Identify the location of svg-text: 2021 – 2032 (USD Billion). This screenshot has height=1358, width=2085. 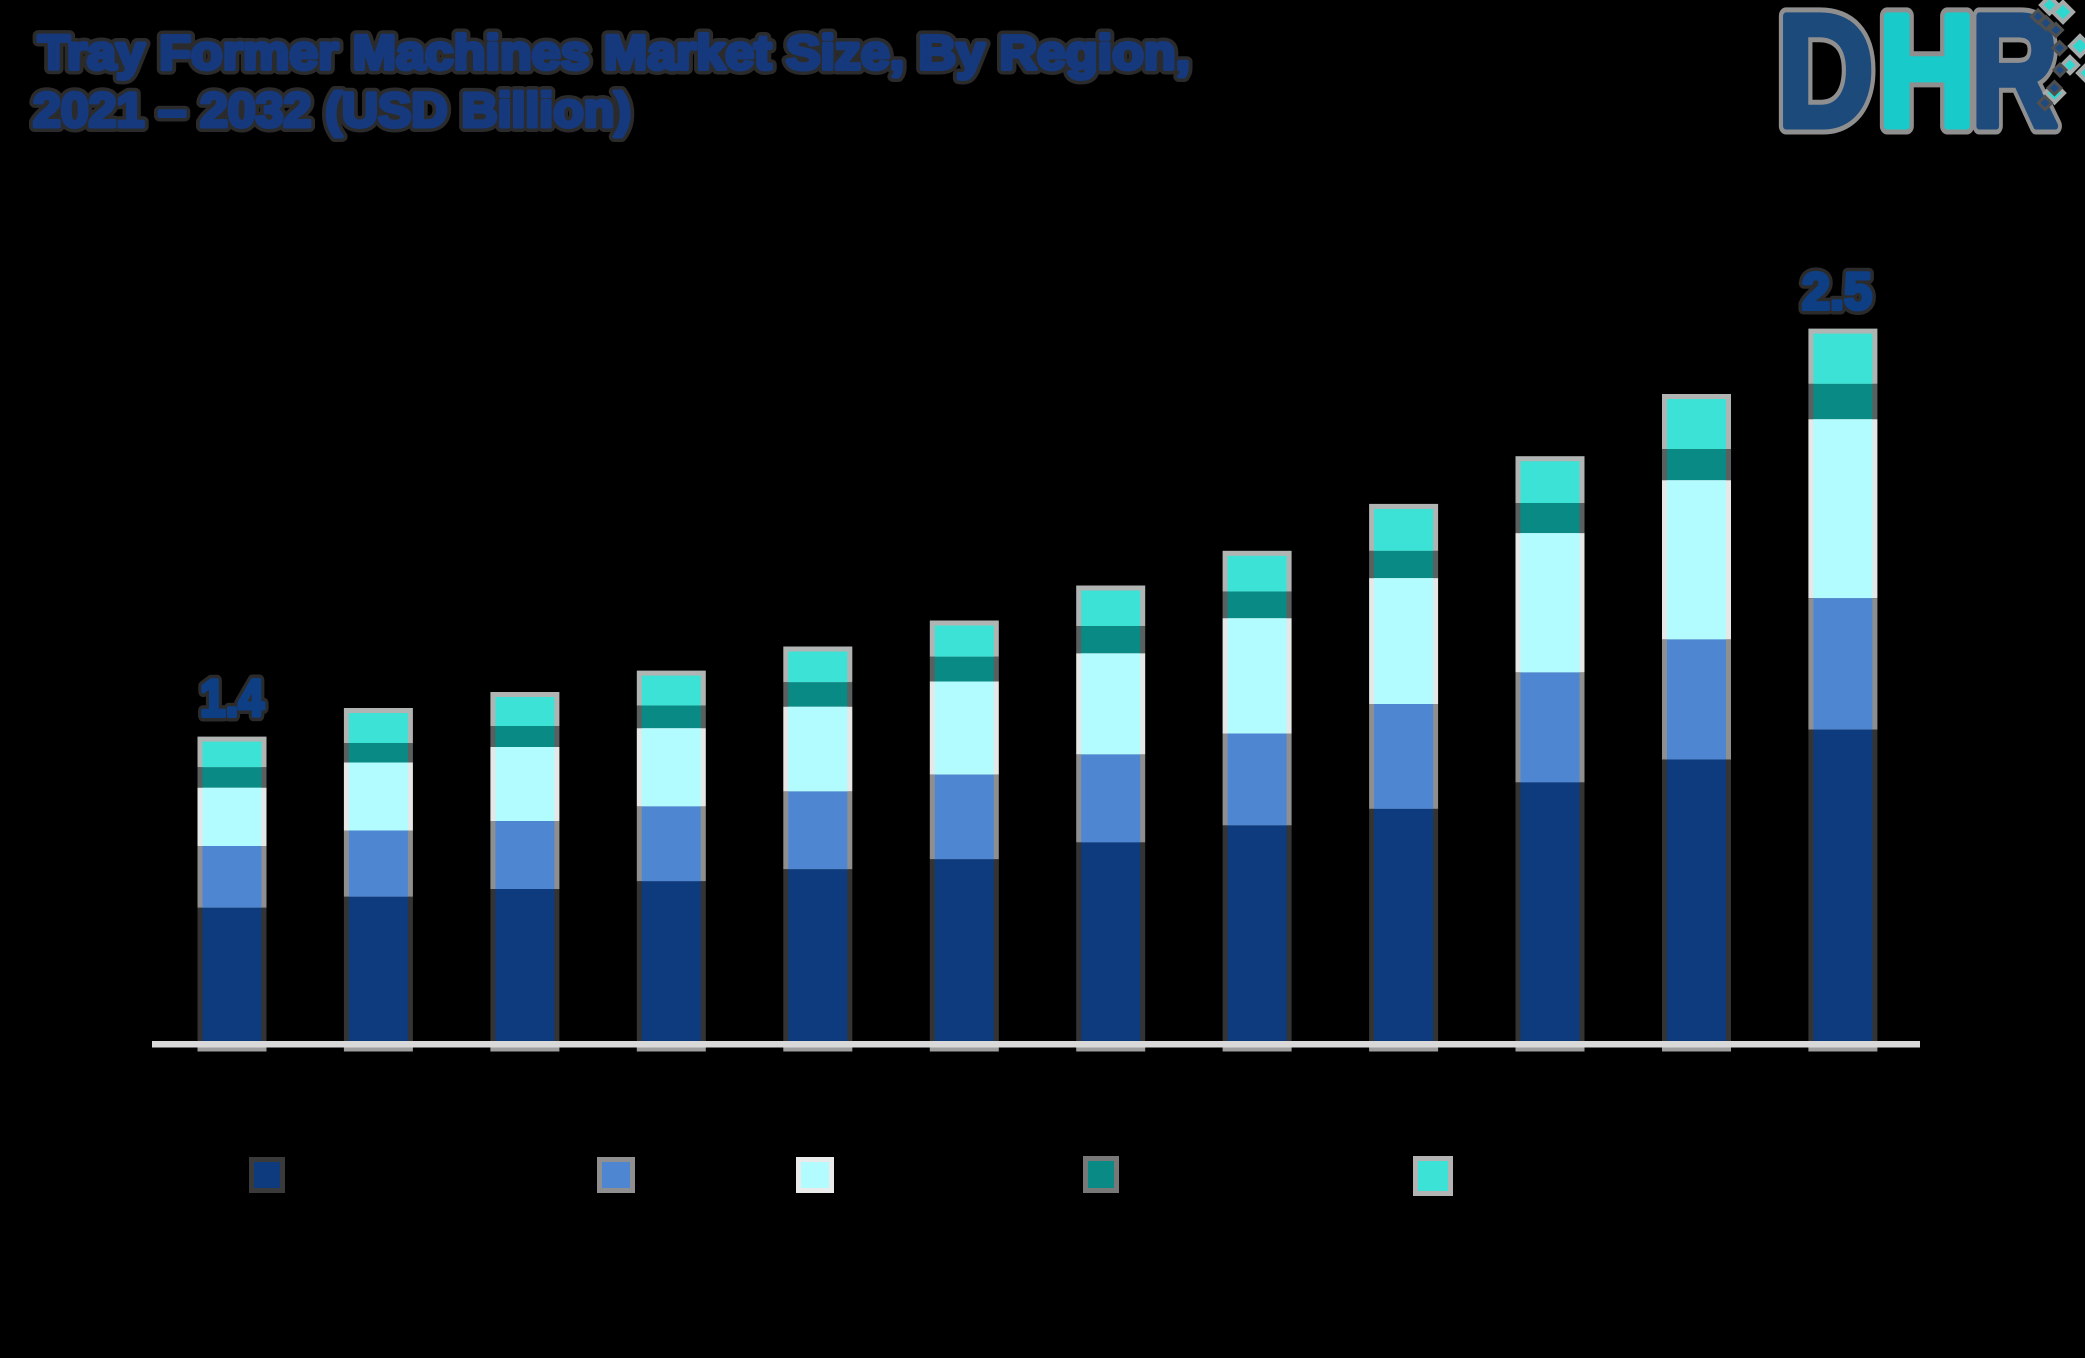
(332, 111).